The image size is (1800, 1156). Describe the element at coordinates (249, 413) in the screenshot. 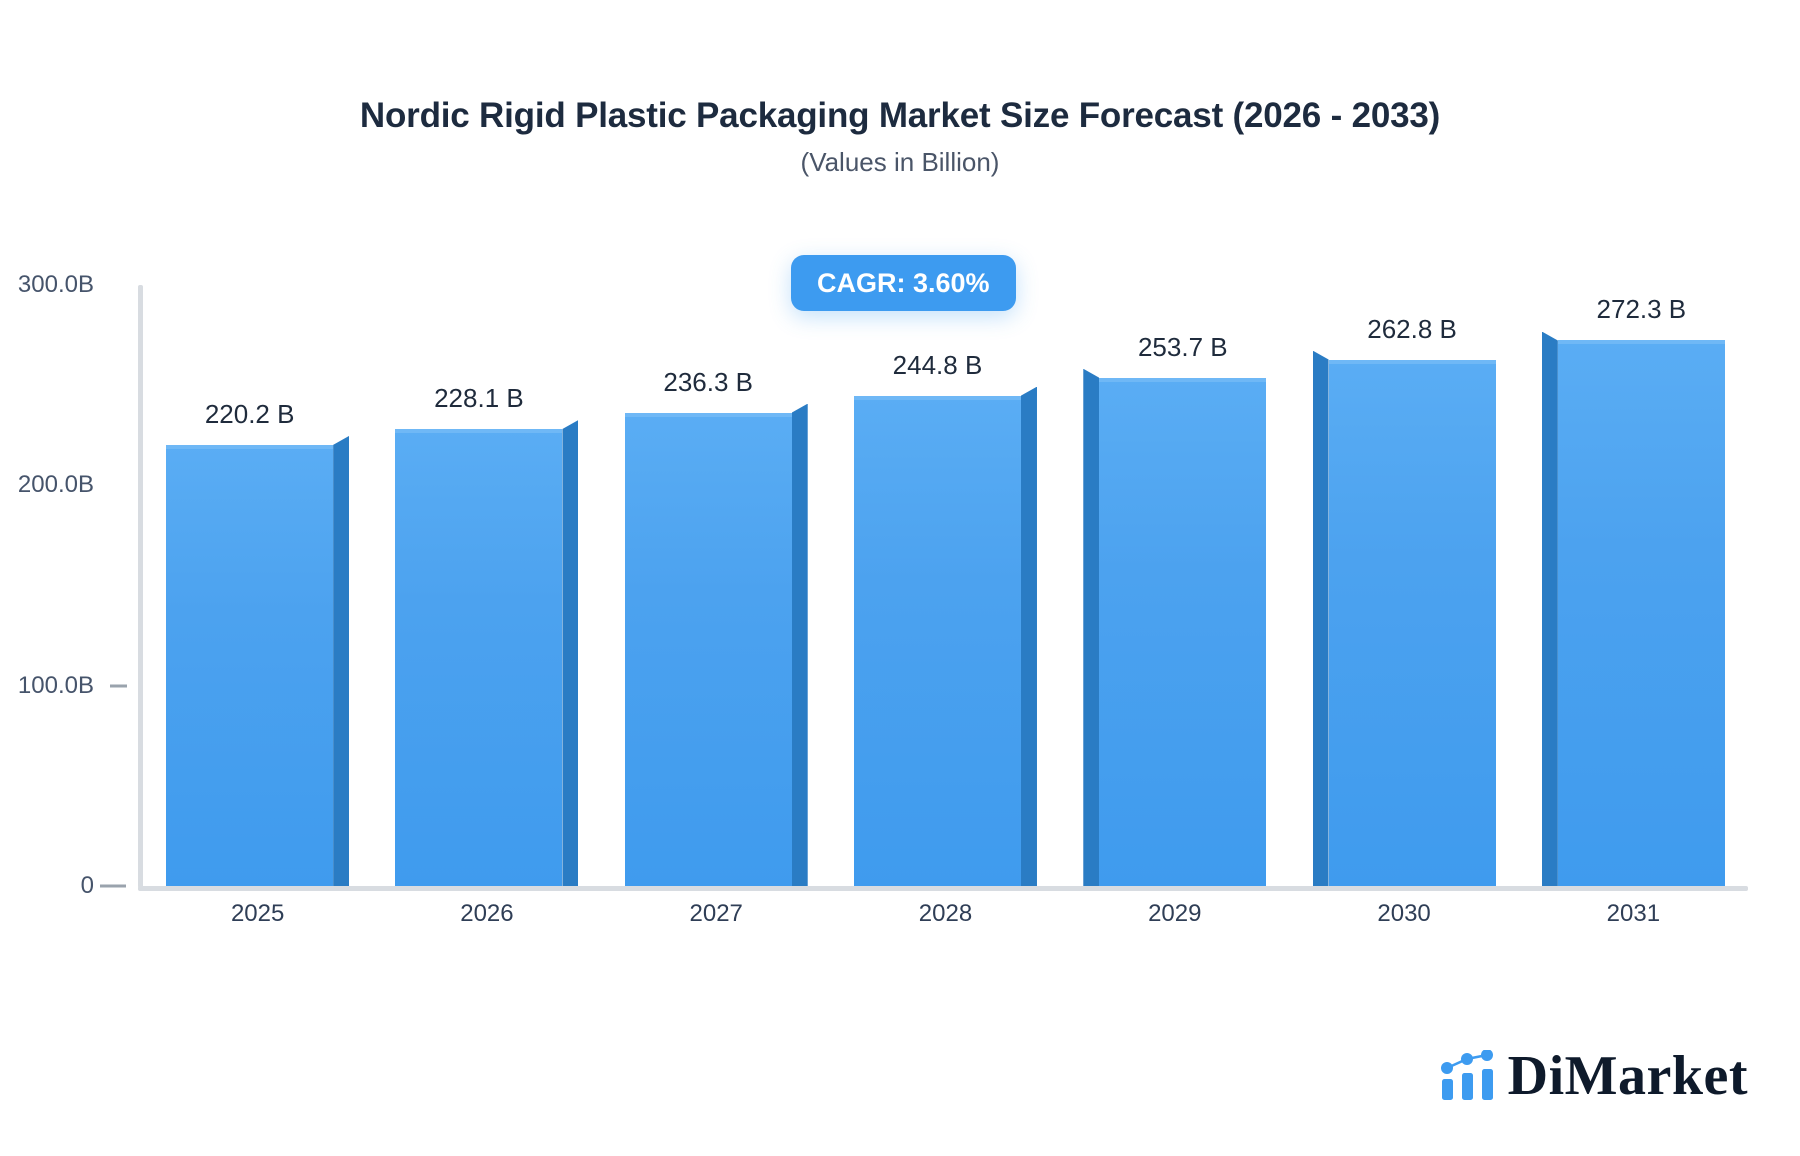

I see `bar-value-label: 220.2 B` at that location.